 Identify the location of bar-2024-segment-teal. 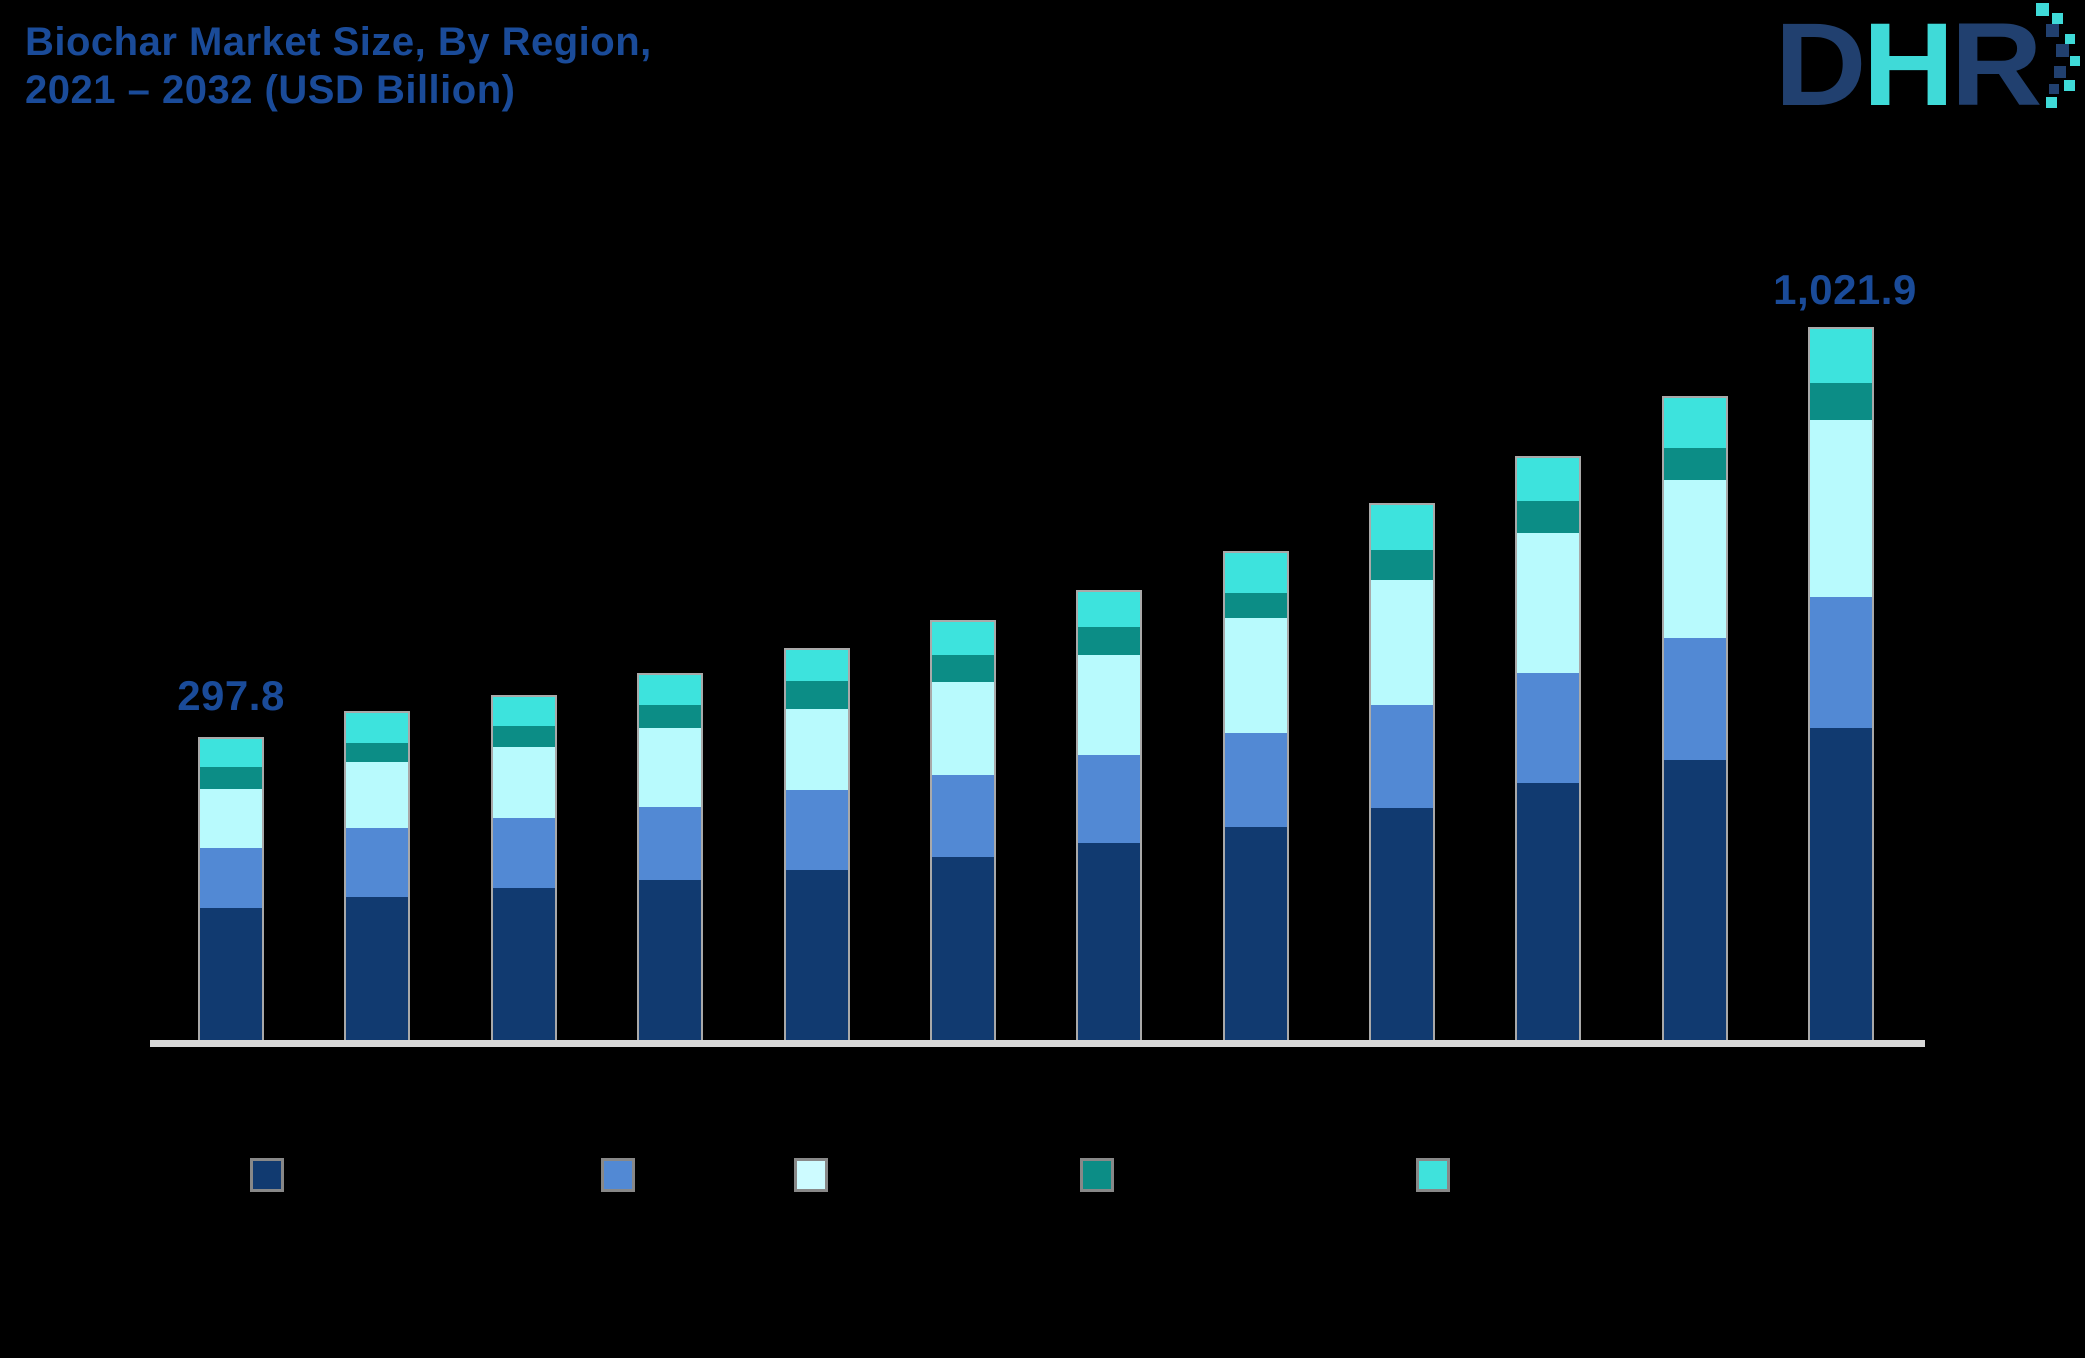
(670, 716).